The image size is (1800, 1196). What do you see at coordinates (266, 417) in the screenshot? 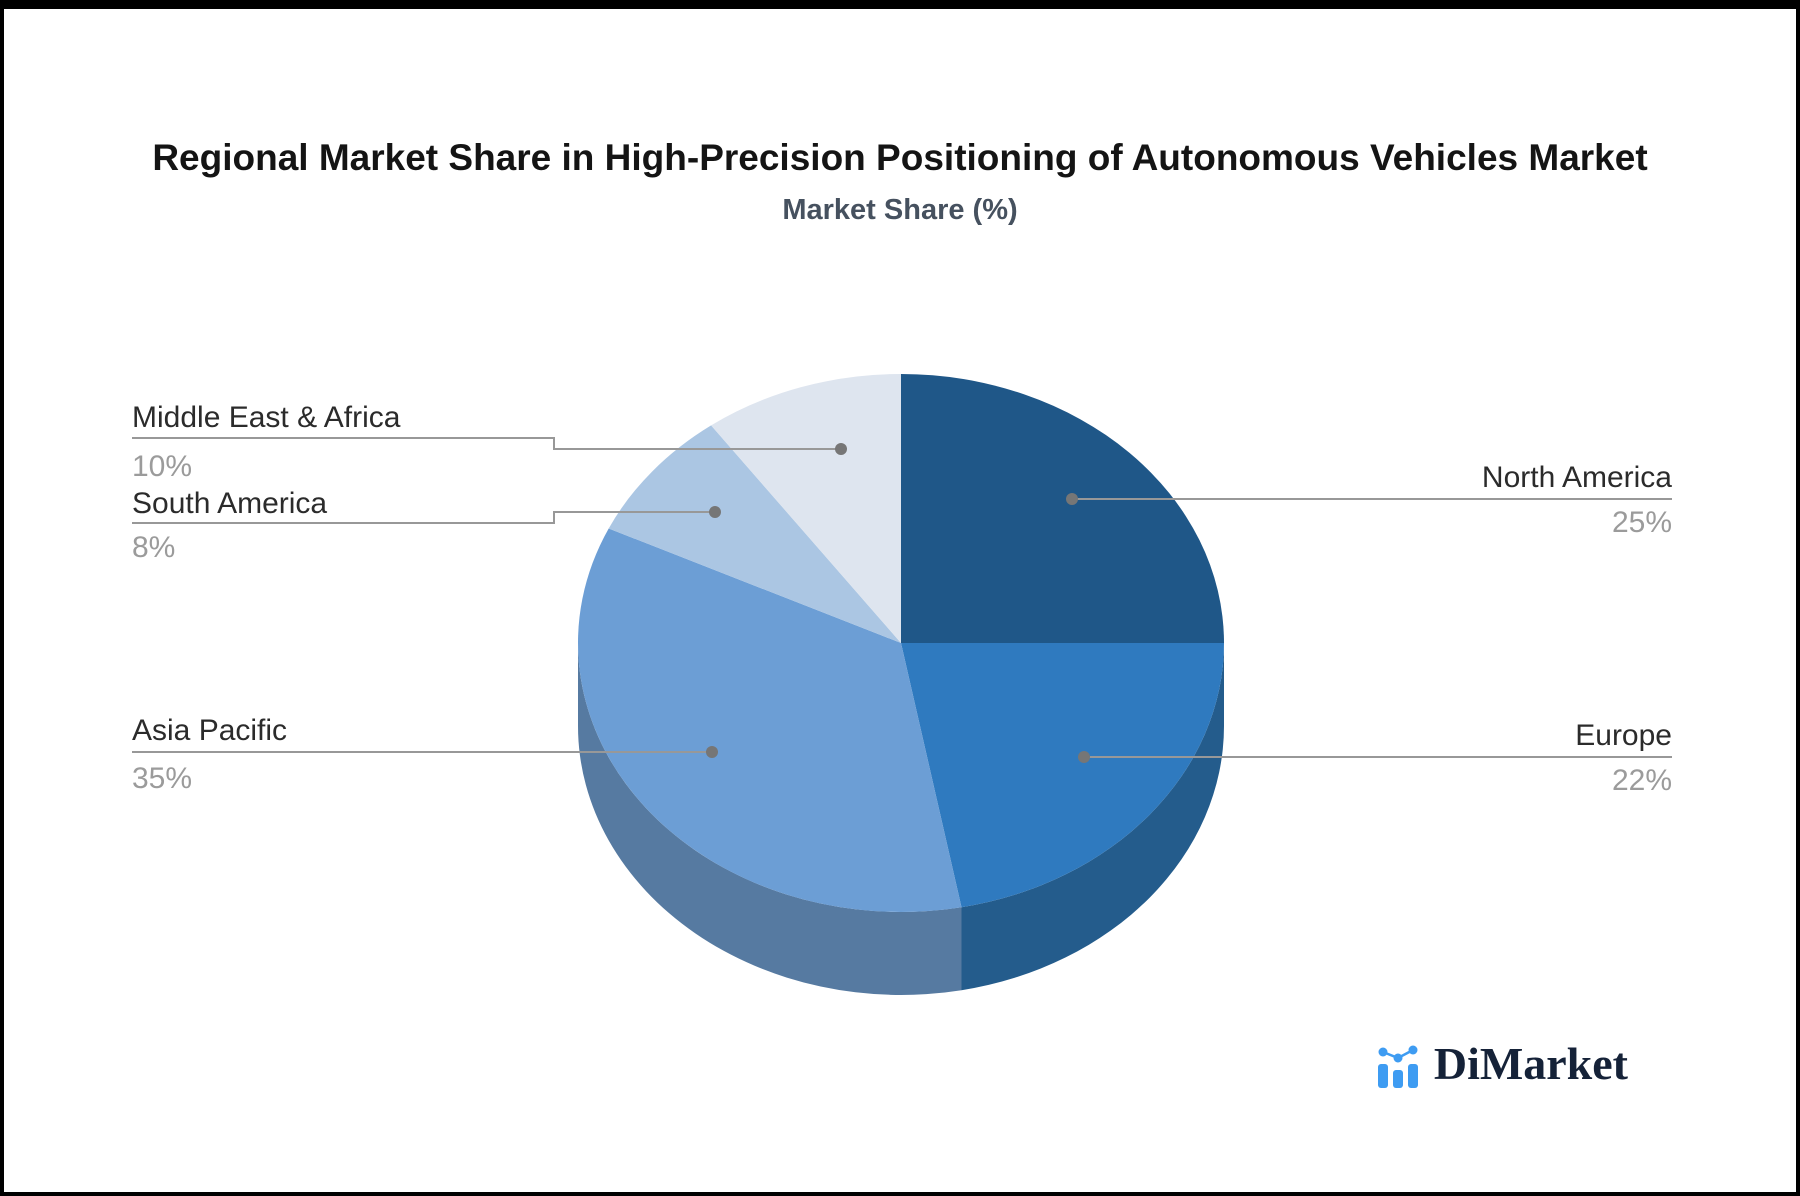
I see `slice-label-middle-east-africa: Middle East & Africa` at bounding box center [266, 417].